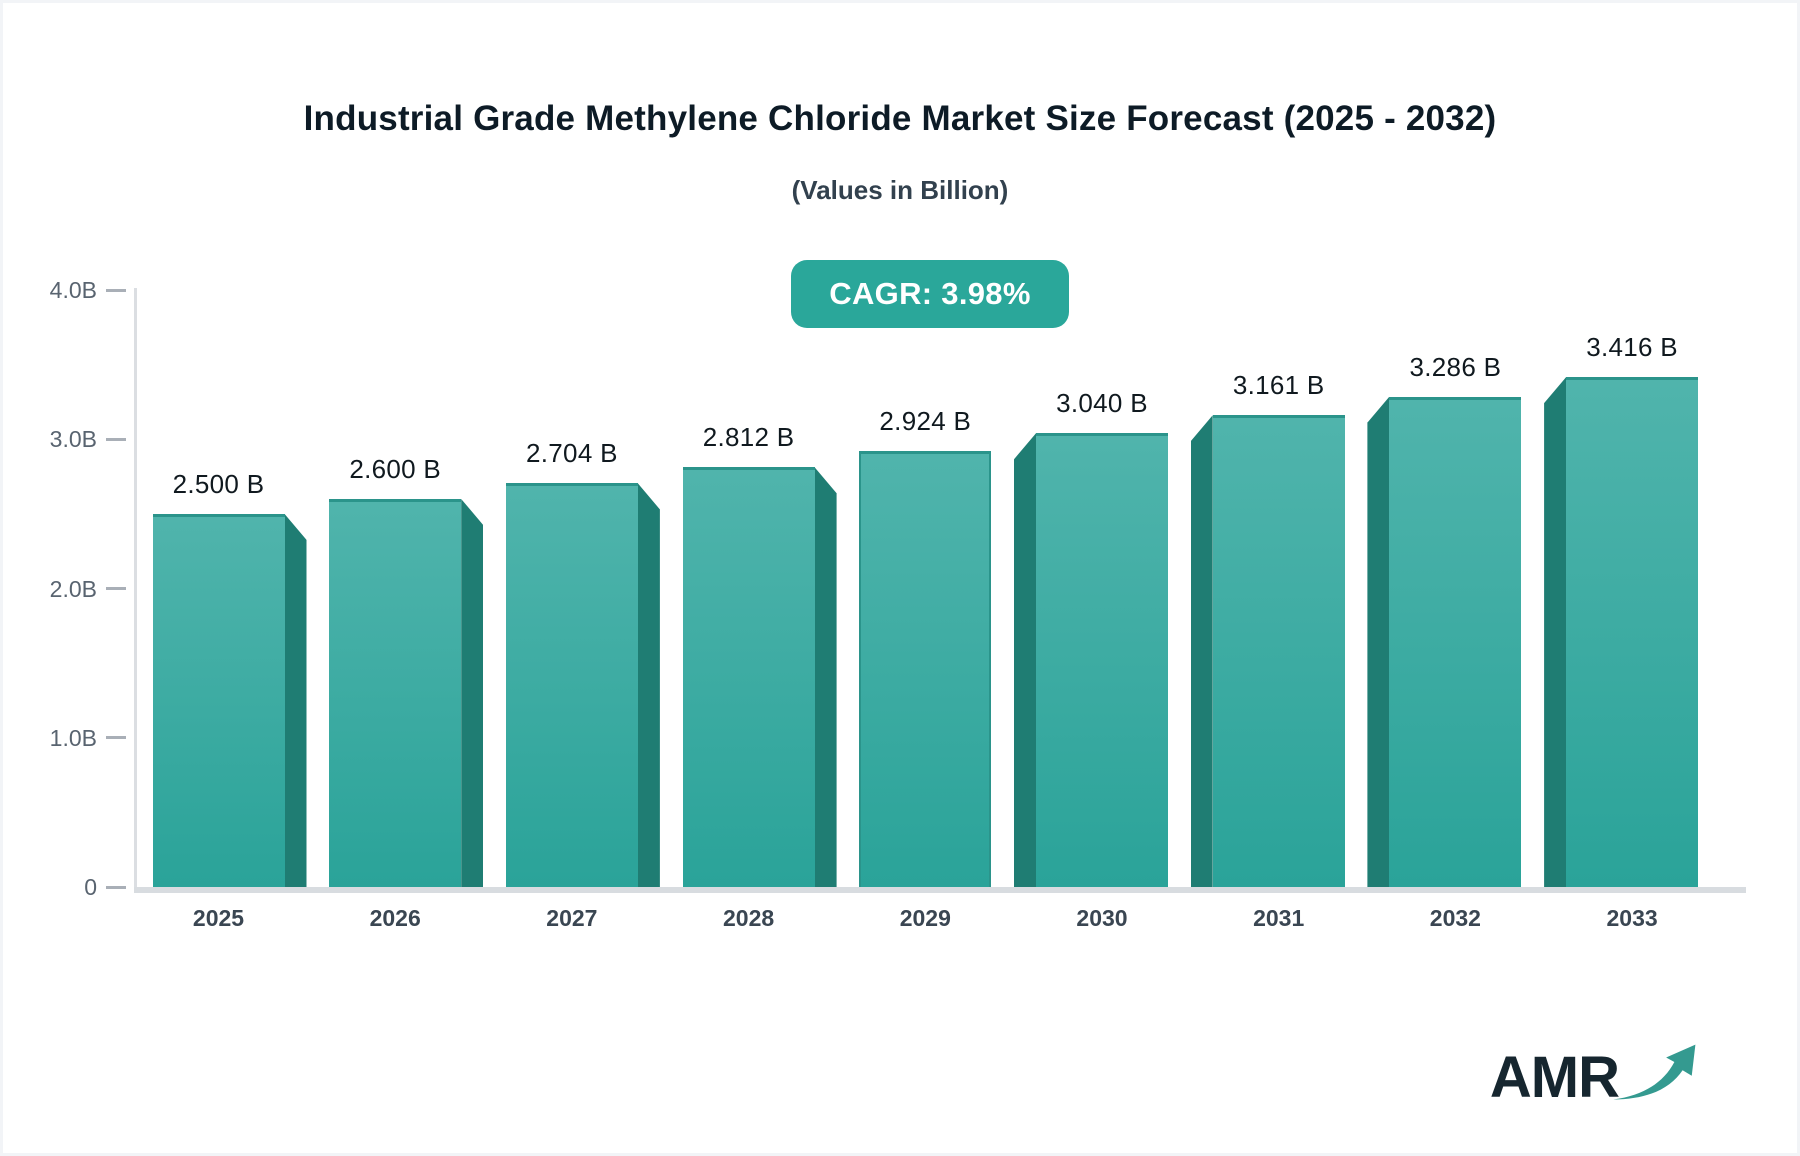 The image size is (1800, 1156). What do you see at coordinates (1632, 347) in the screenshot?
I see `bar-value-label-2033: 3.416 B` at bounding box center [1632, 347].